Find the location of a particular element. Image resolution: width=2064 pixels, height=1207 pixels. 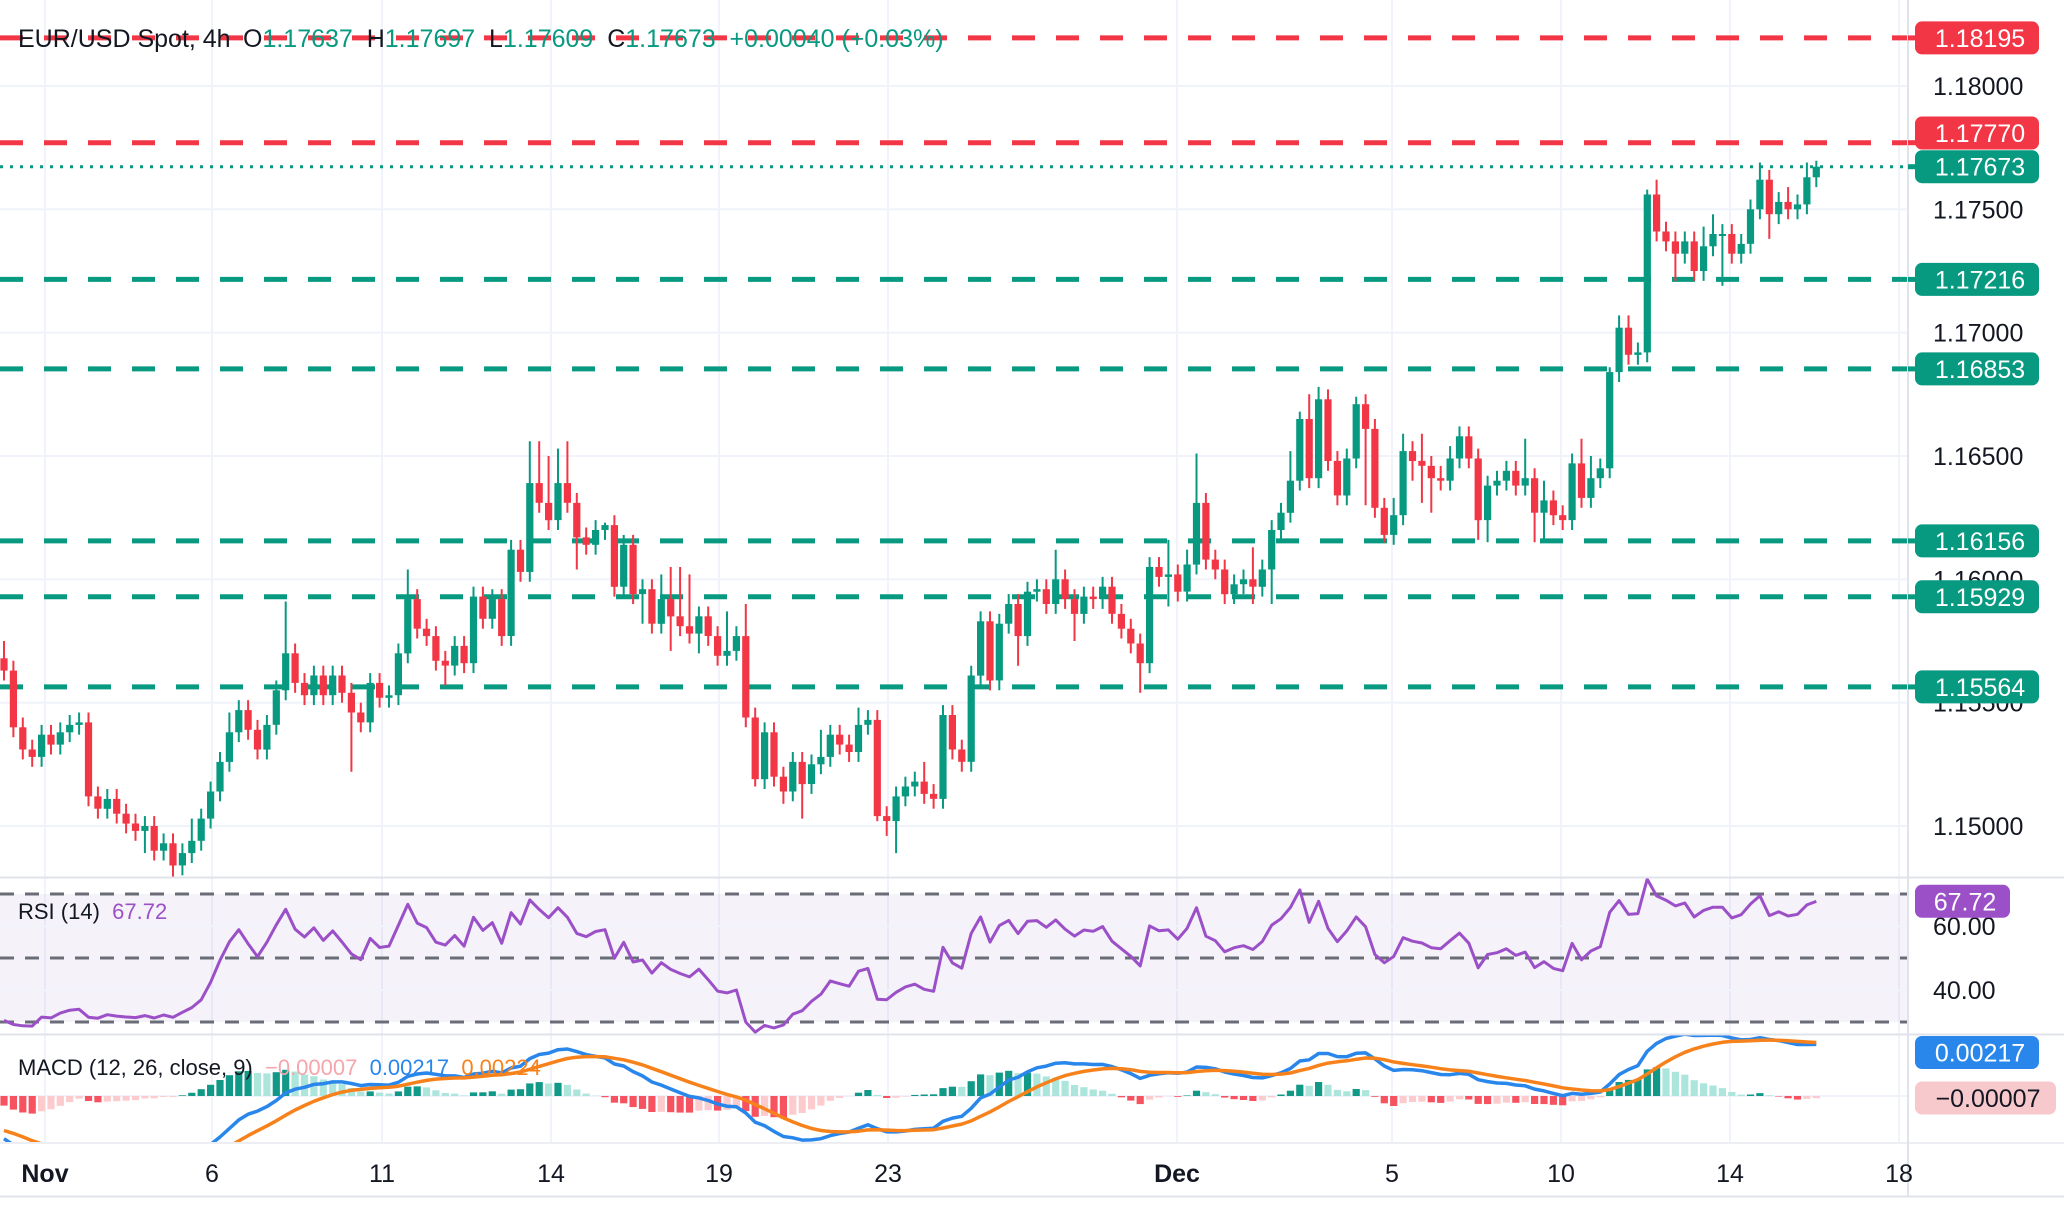

svg-text: 40.00 is located at coordinates (1964, 991).